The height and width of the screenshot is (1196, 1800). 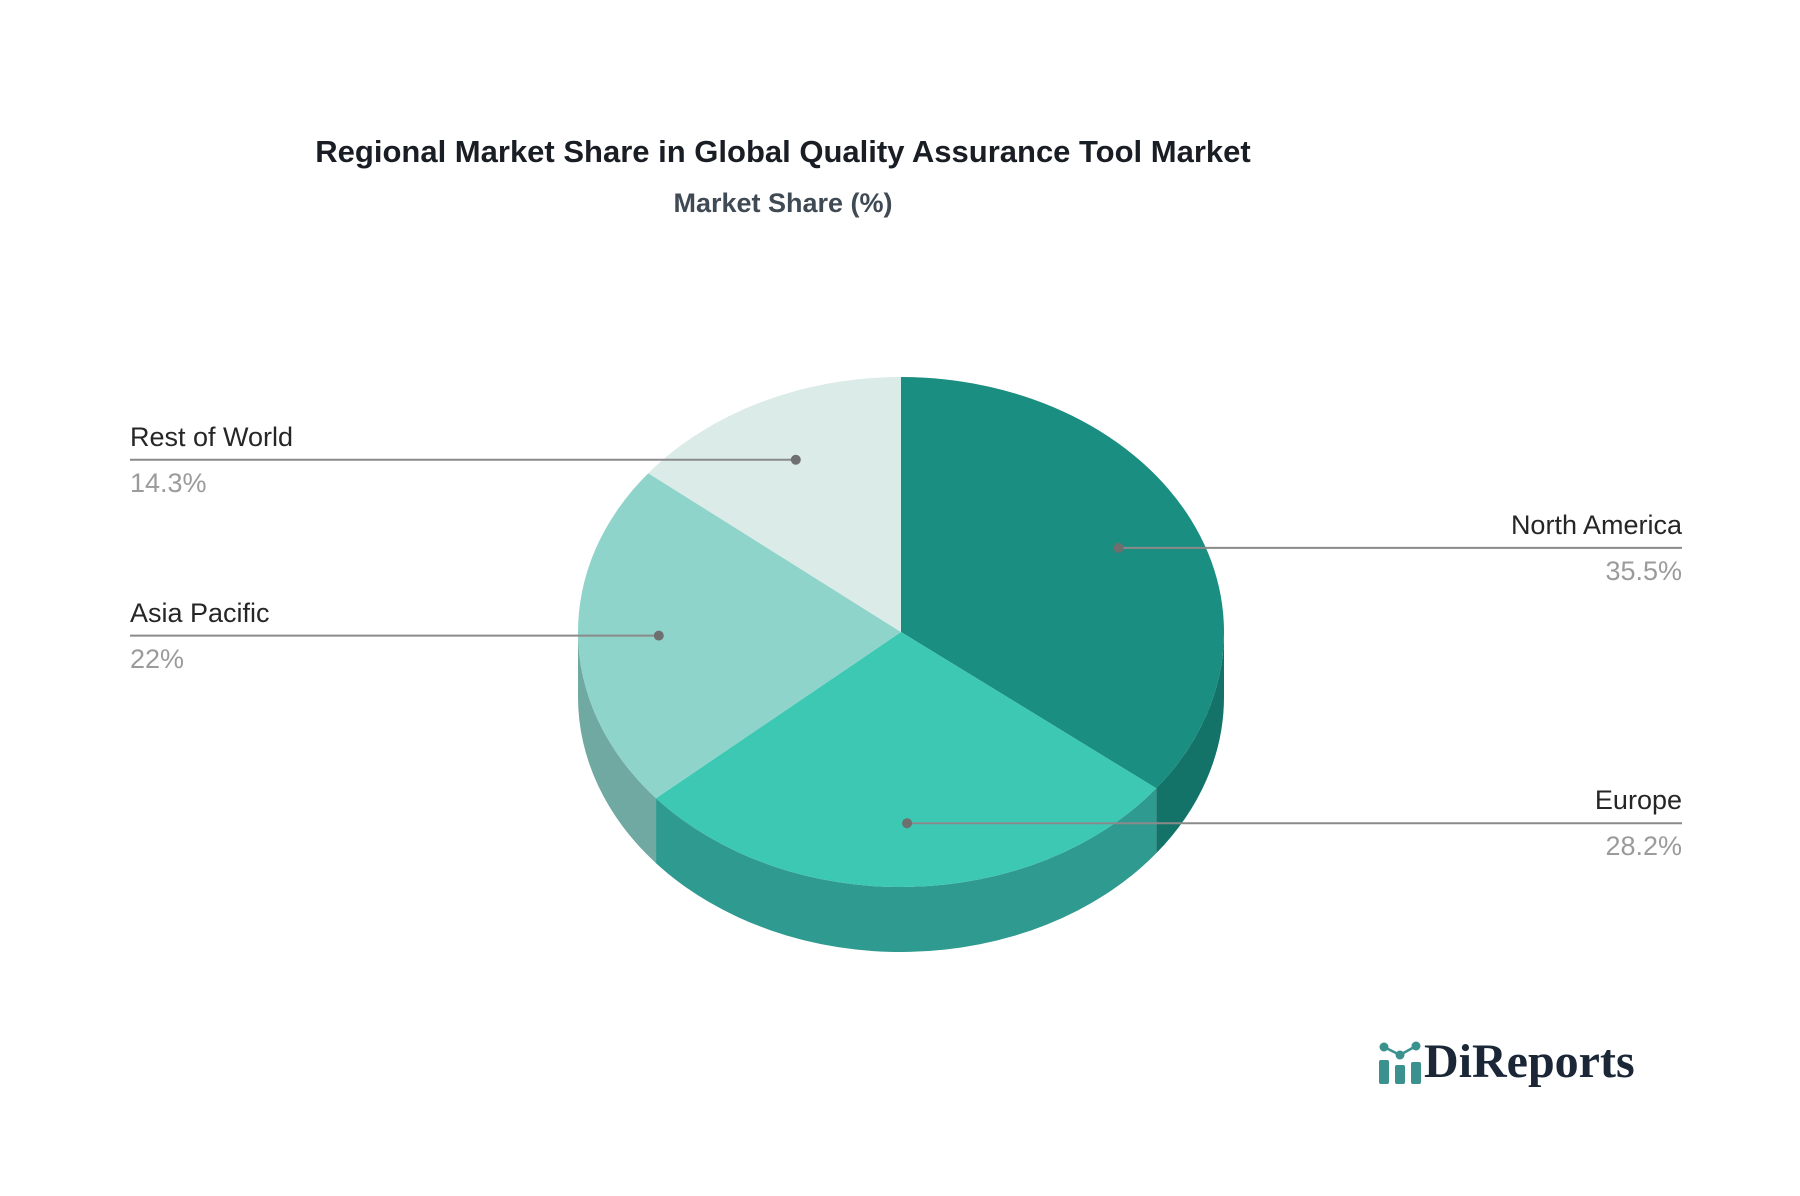 I want to click on slice-value: 22%, so click(x=157, y=658).